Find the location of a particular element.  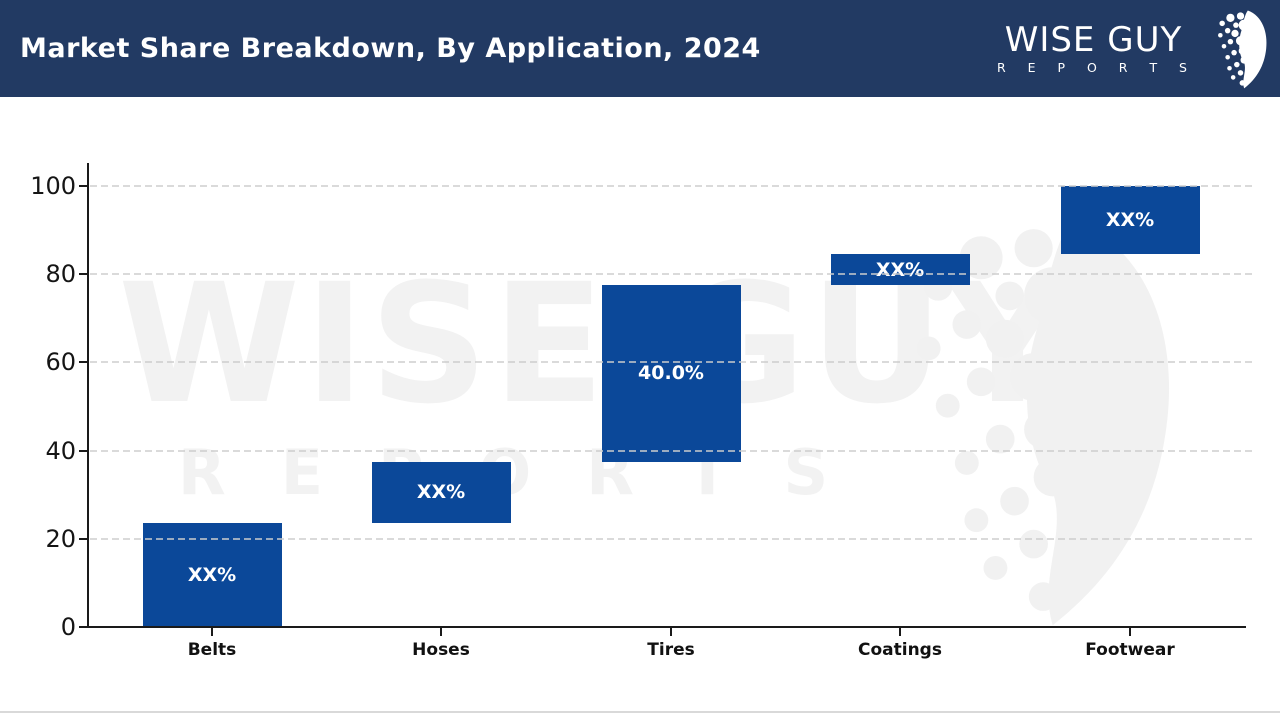

y-tick-label: 40 is located at coordinates (60, 450).